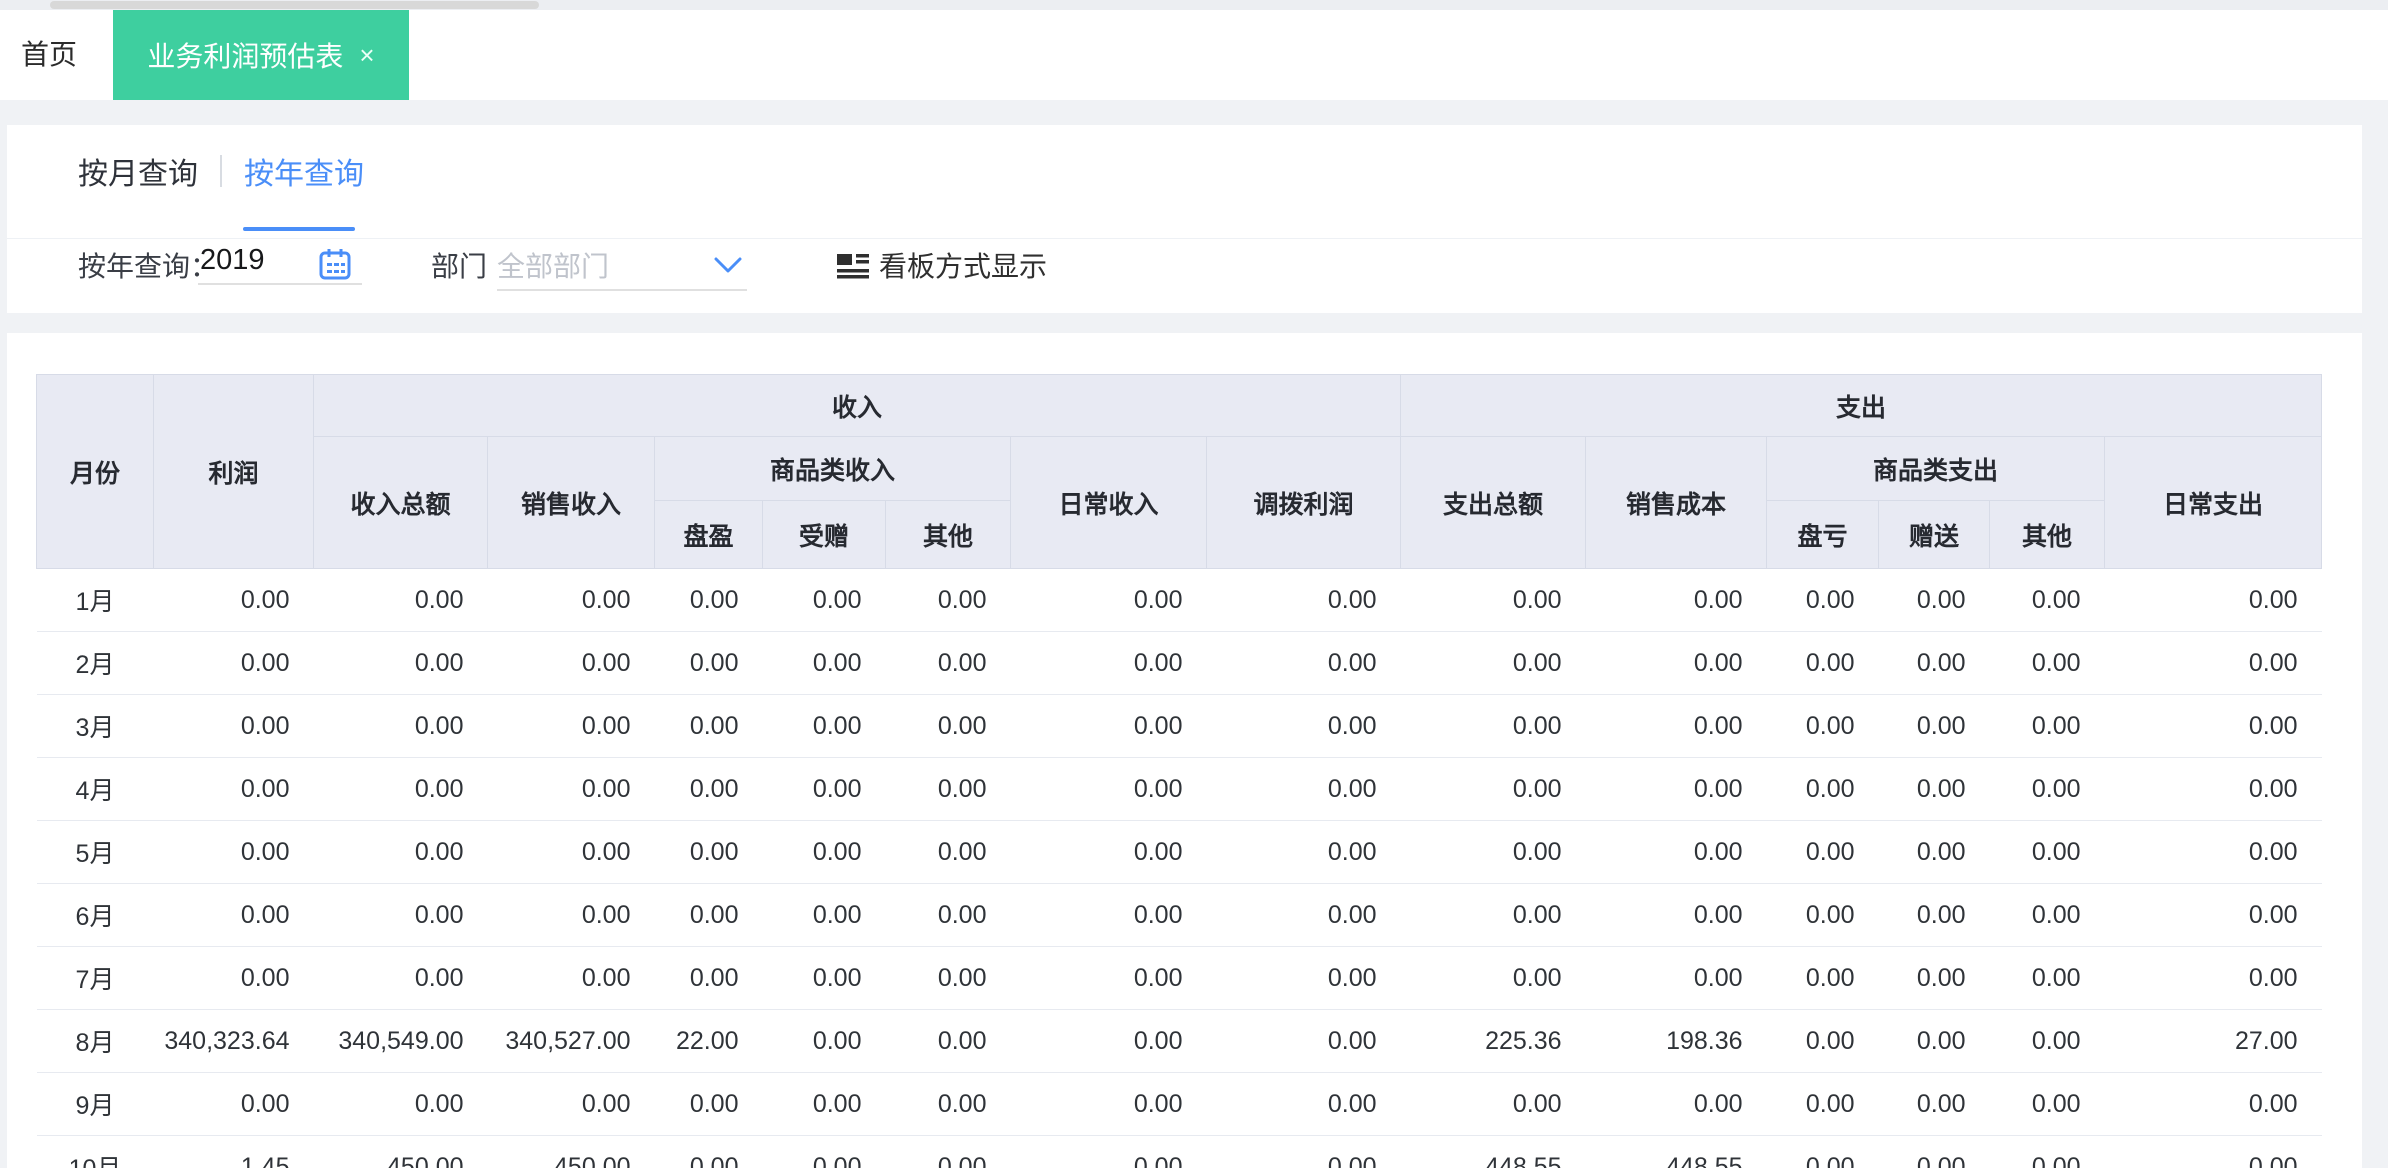  What do you see at coordinates (1194, 55) in the screenshot?
I see `app-tab-bar: 首页 业务利润预估表 ×` at bounding box center [1194, 55].